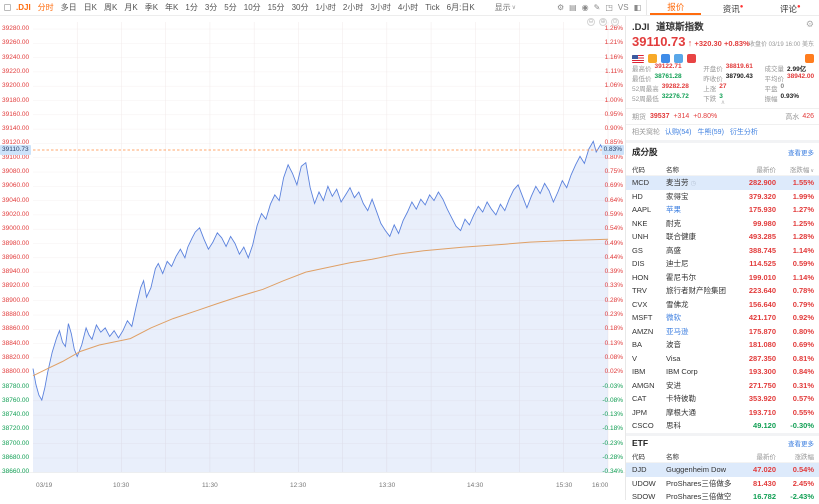 The width and height of the screenshot is (819, 504). I want to click on warrants-label: 相关窝轮, so click(646, 132).